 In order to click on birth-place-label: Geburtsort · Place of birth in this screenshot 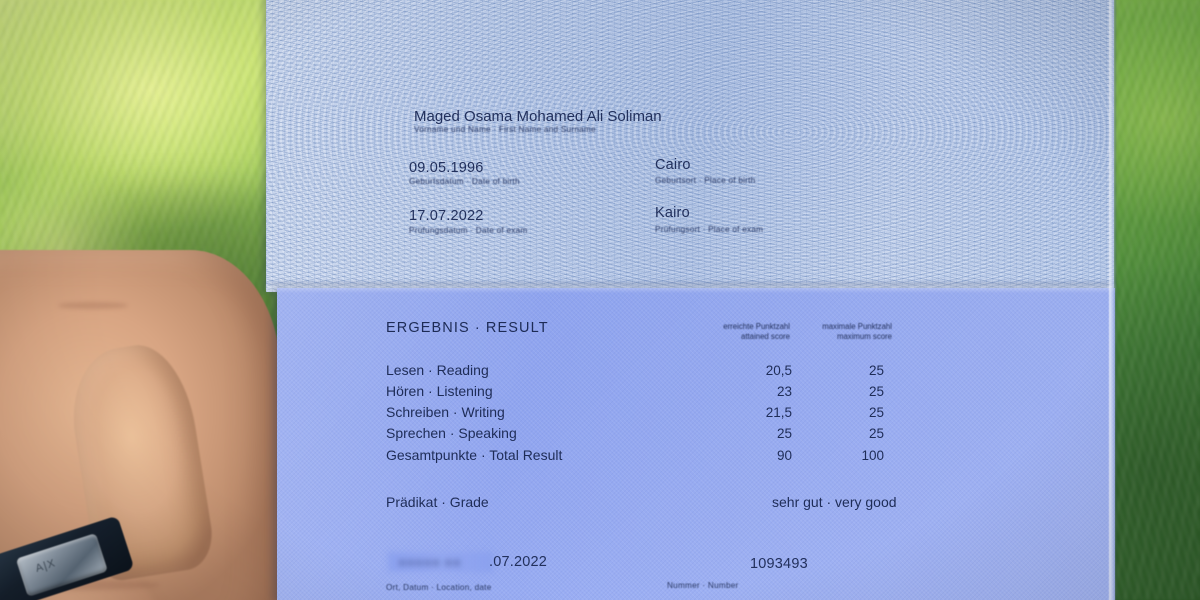, I will do `click(705, 180)`.